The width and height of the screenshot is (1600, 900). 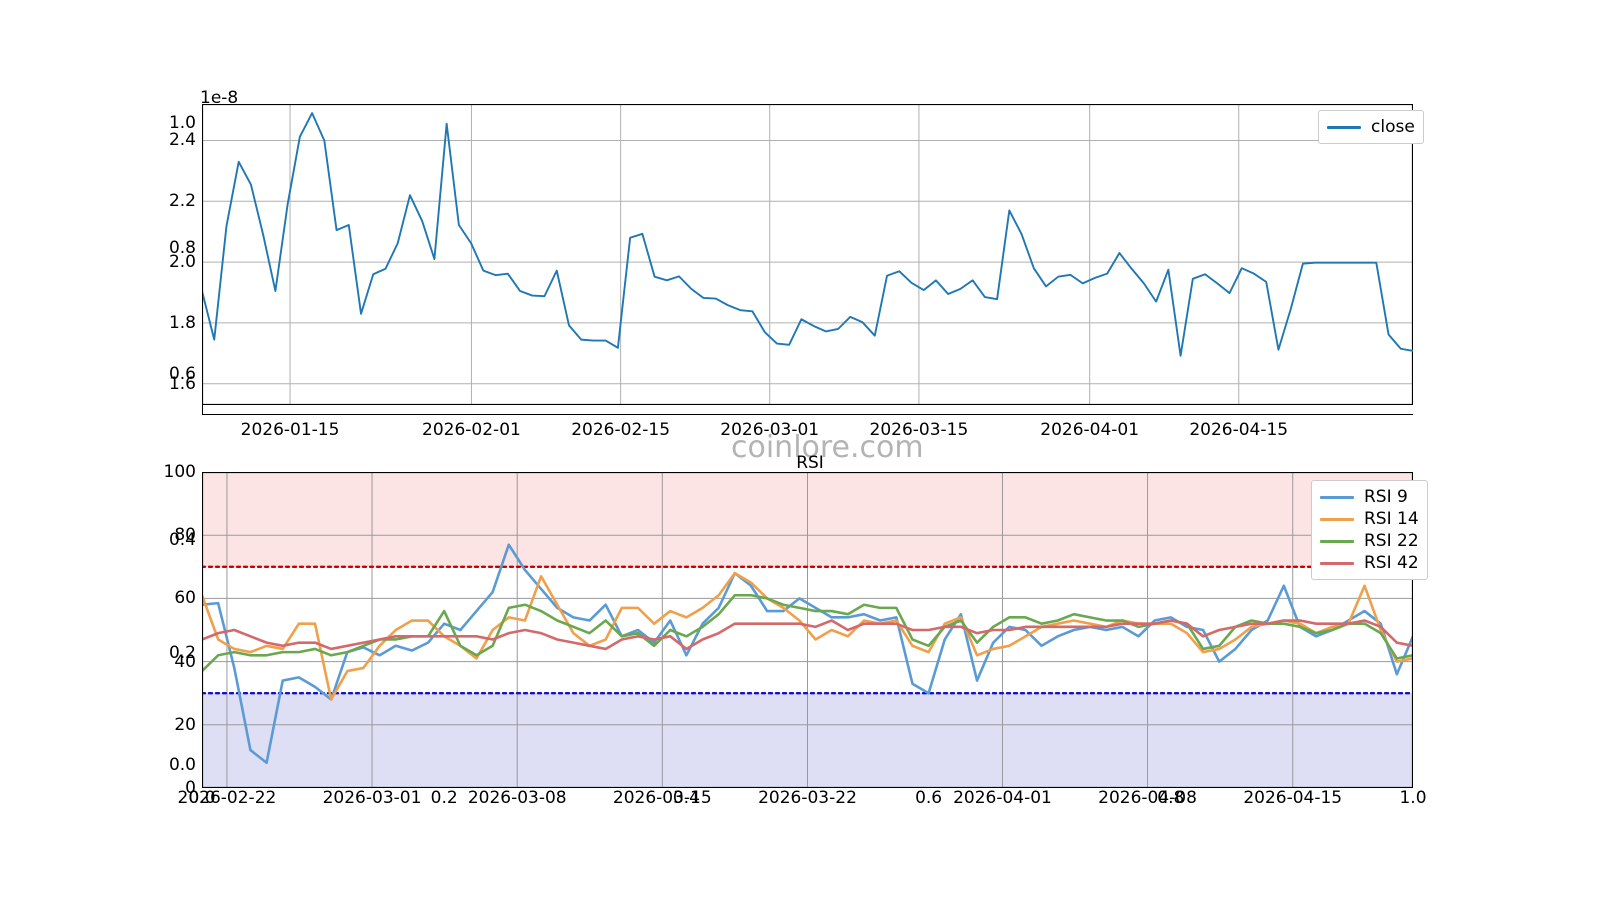 What do you see at coordinates (1171, 798) in the screenshot?
I see `rsi-xtick-secondary-0.8: 0.8` at bounding box center [1171, 798].